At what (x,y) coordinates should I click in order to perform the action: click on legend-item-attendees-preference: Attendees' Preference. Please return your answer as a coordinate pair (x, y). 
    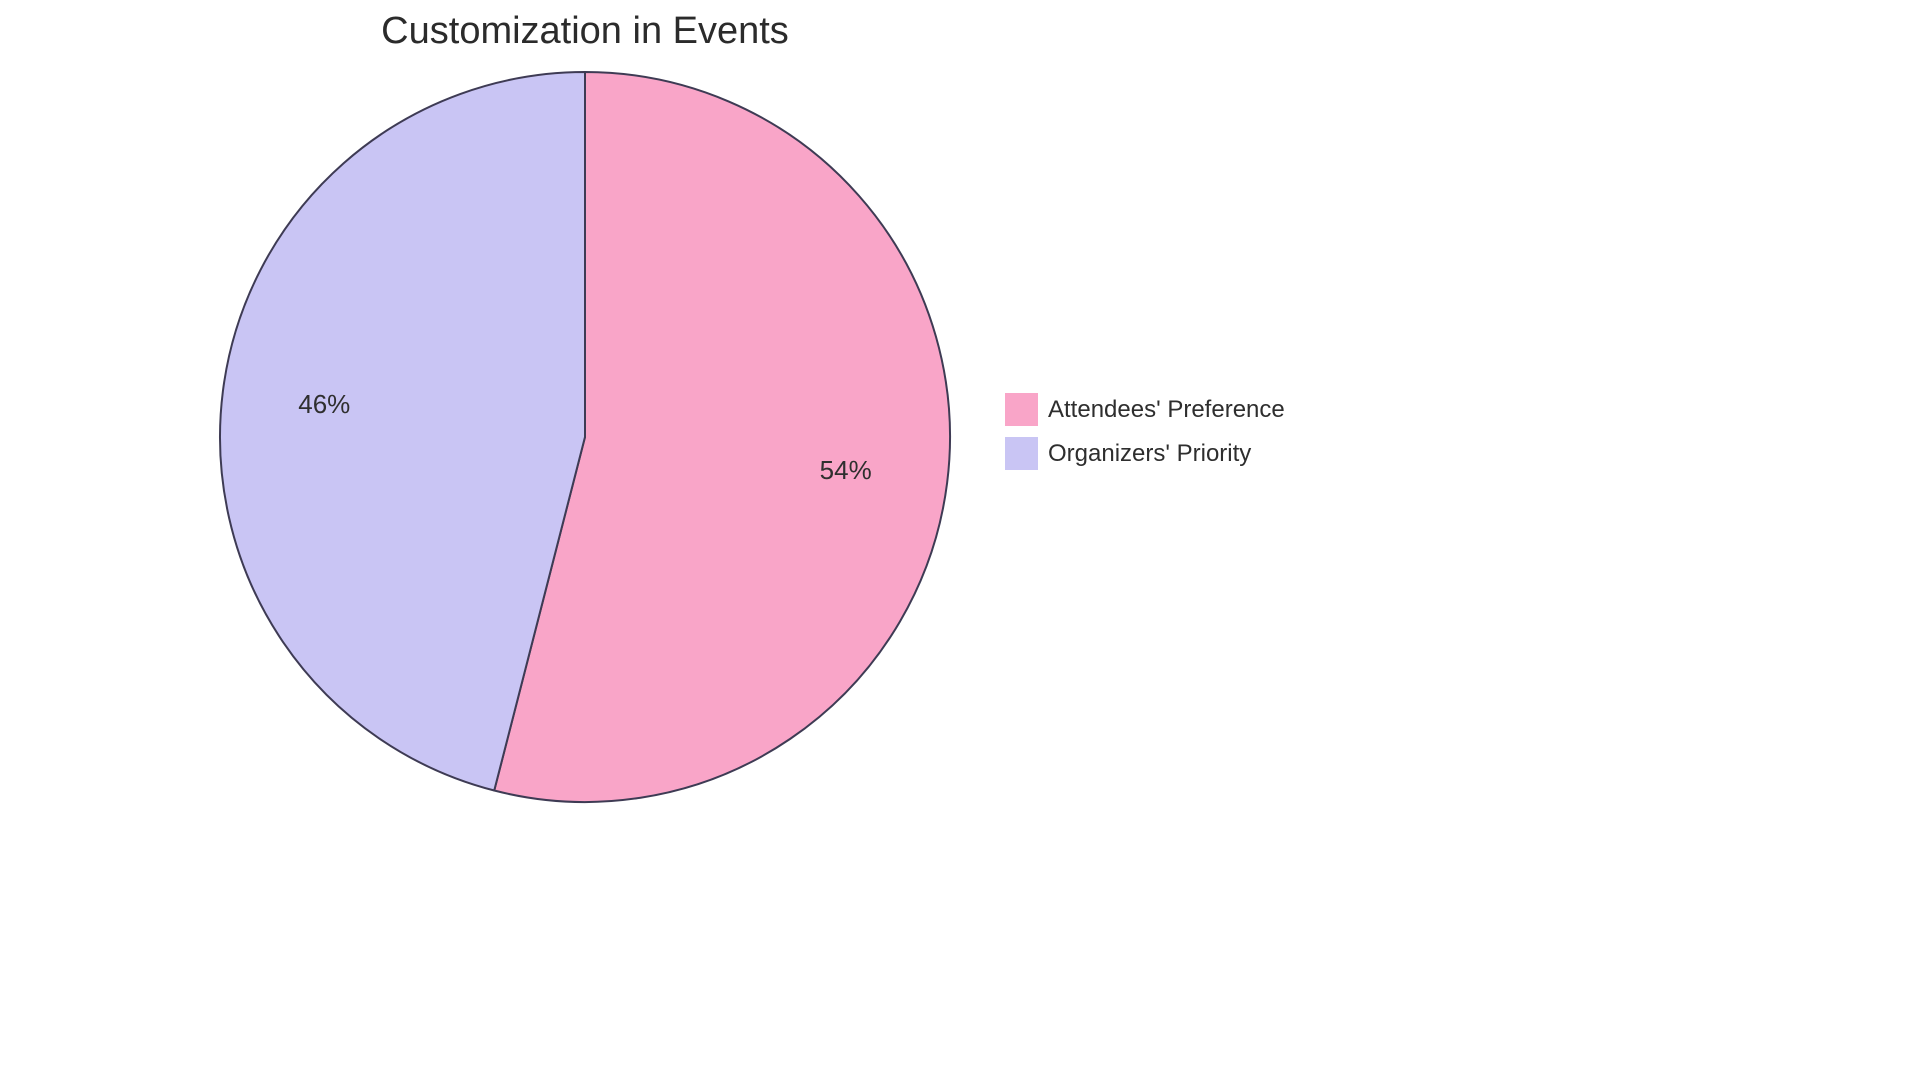
    Looking at the image, I should click on (1145, 409).